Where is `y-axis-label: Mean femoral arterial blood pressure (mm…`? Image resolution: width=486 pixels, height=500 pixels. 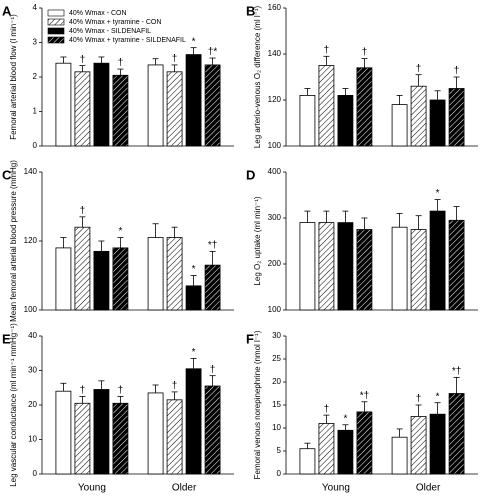 y-axis-label: Mean femoral arterial blood pressure (mm… is located at coordinates (13, 241).